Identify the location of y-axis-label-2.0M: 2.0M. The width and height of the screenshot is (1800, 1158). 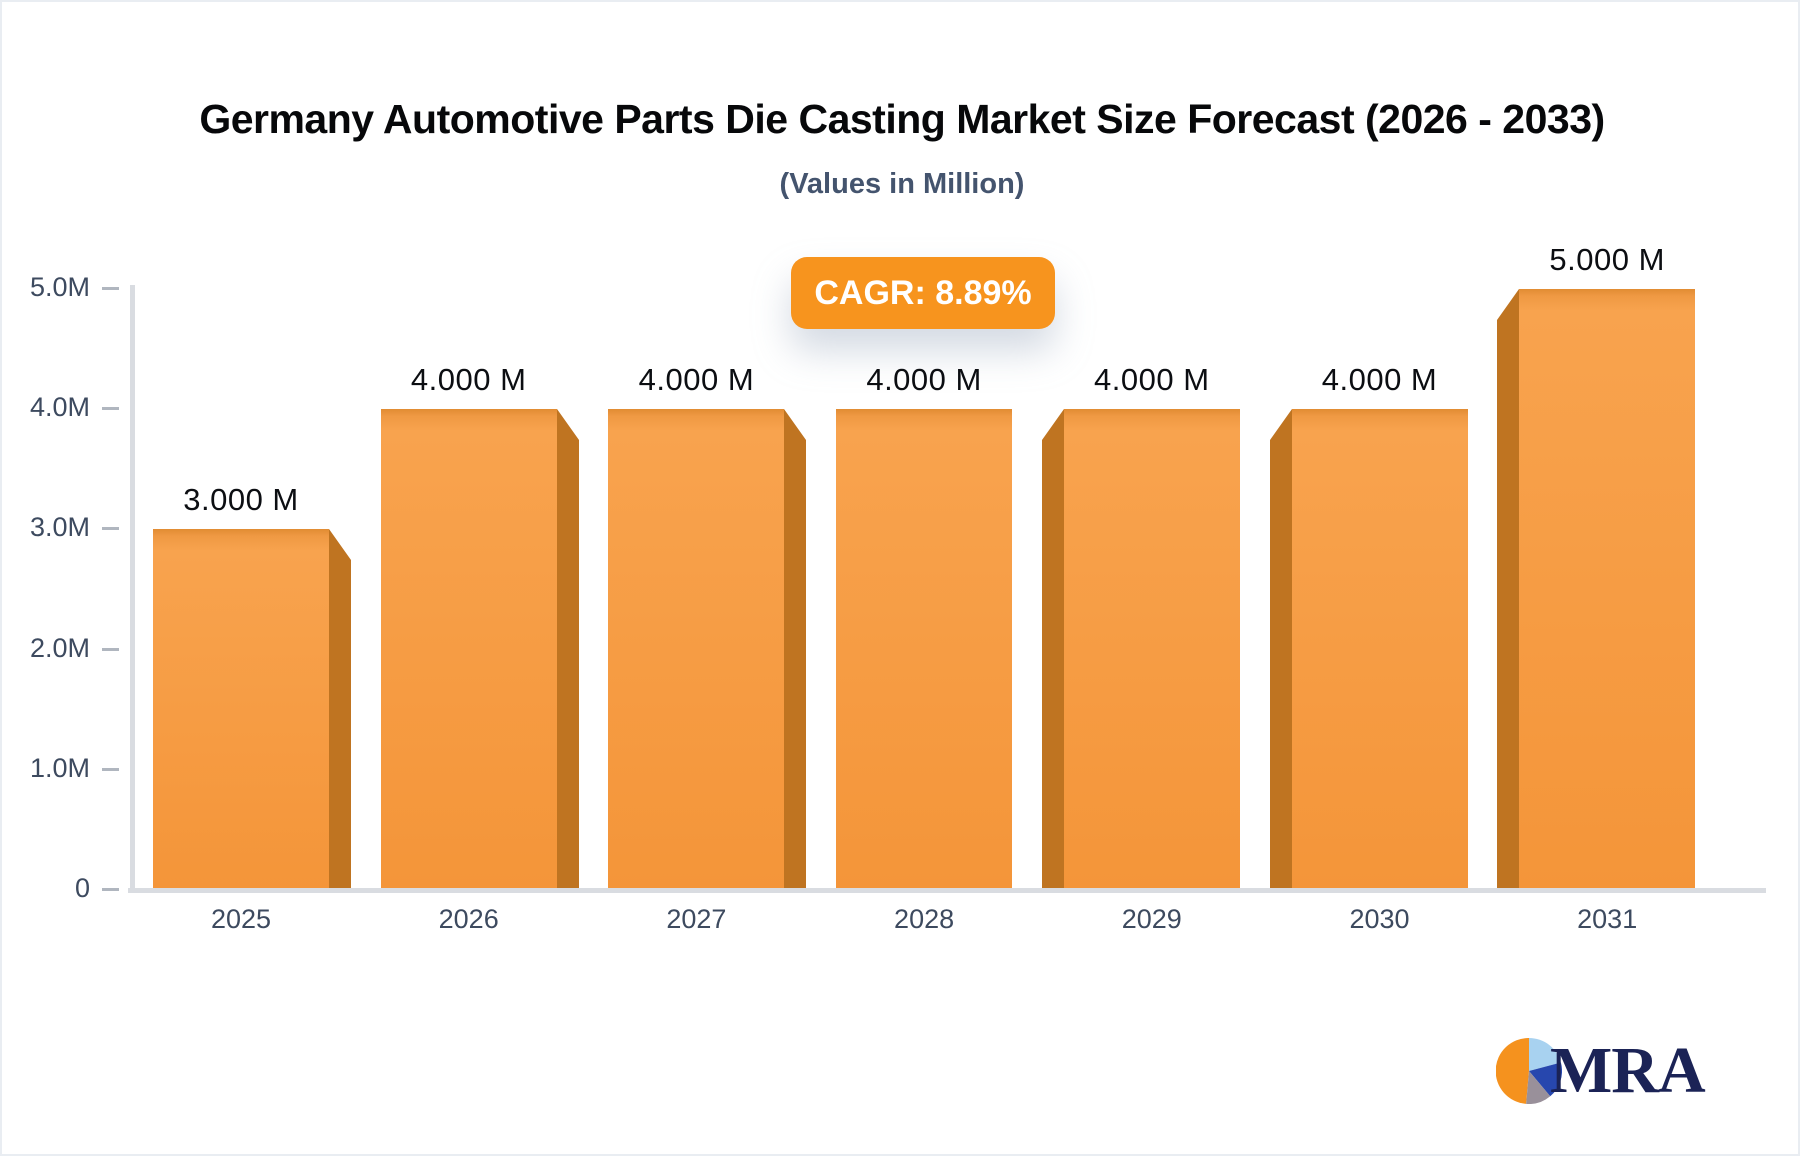
(59, 648).